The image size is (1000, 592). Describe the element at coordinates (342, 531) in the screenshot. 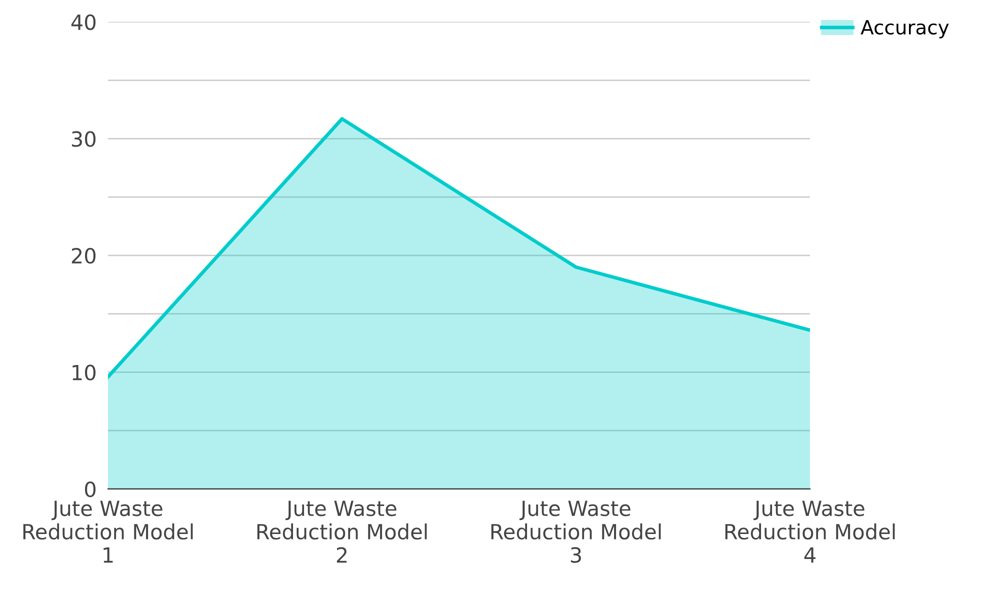

I see `x-tick-label: Jute Waste Reduction Model 2` at that location.